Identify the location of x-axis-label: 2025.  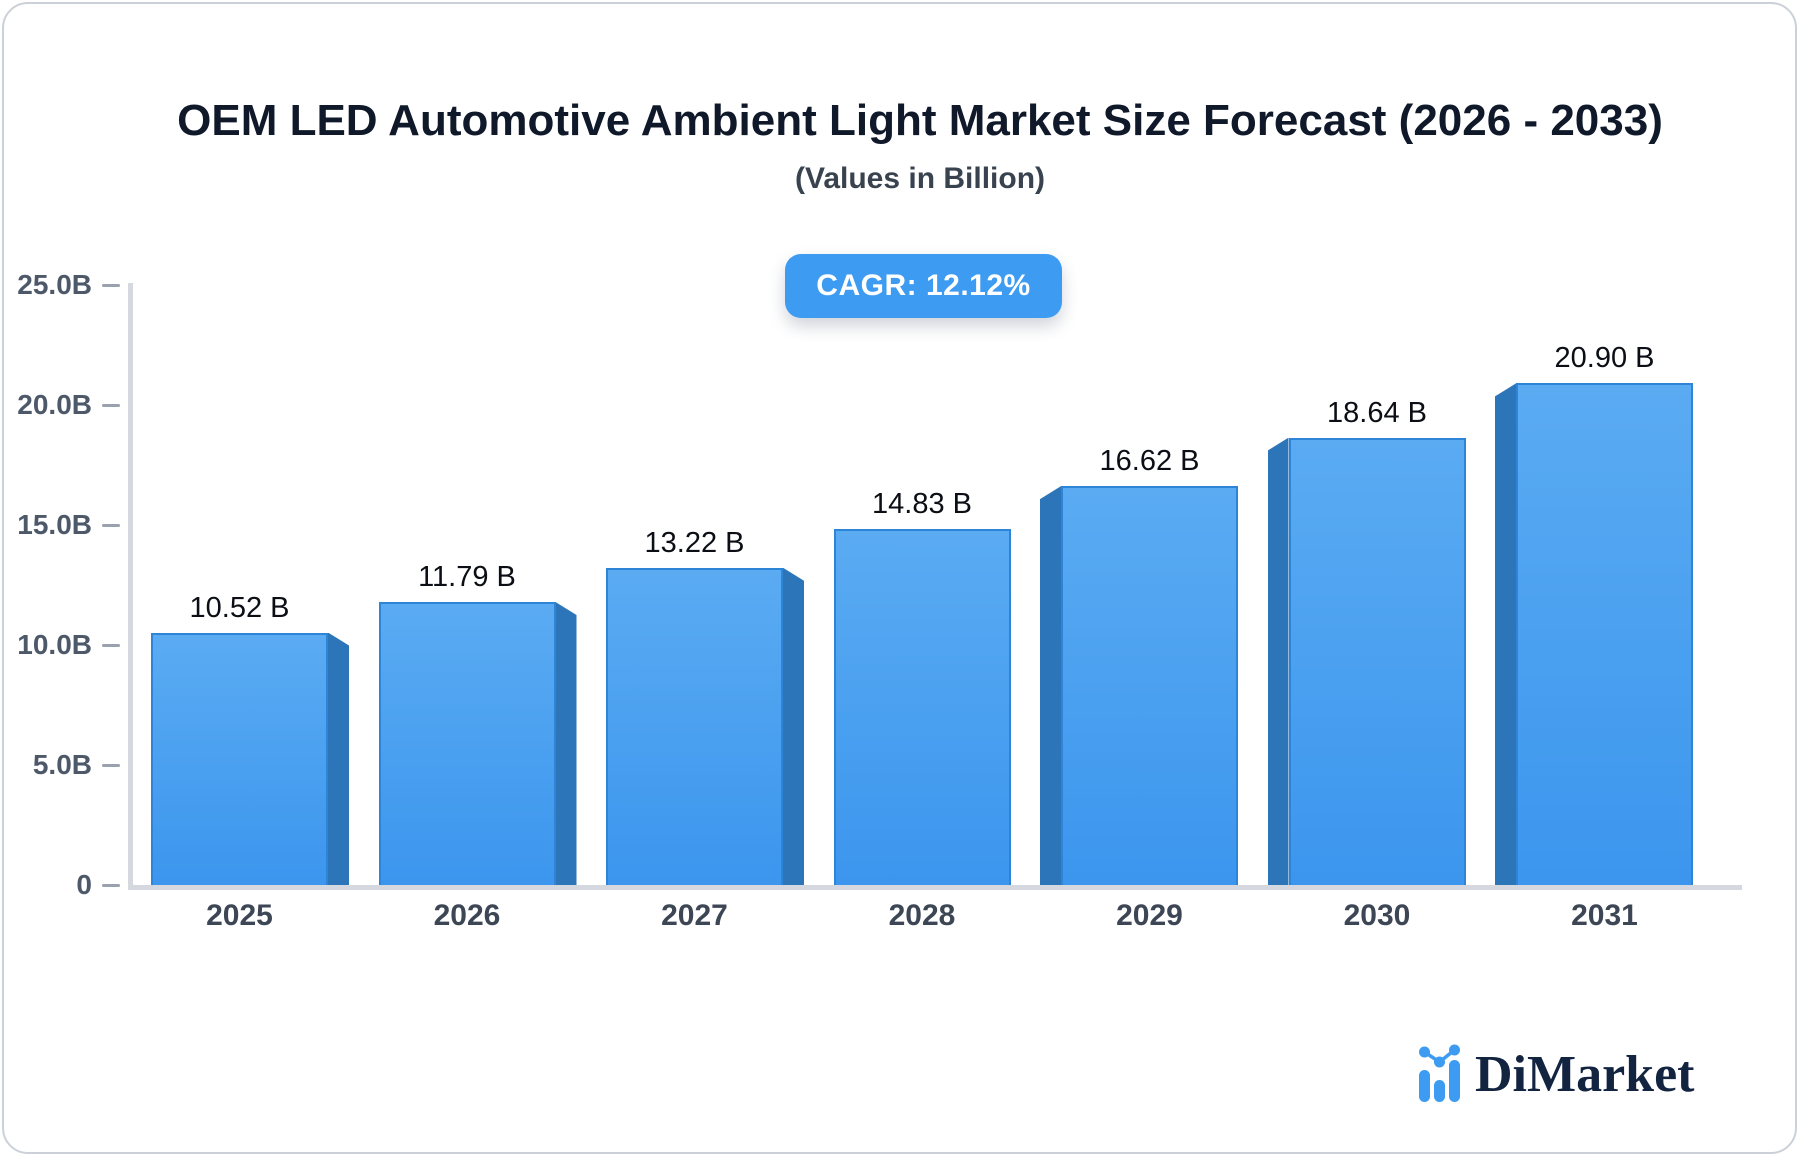
(239, 915).